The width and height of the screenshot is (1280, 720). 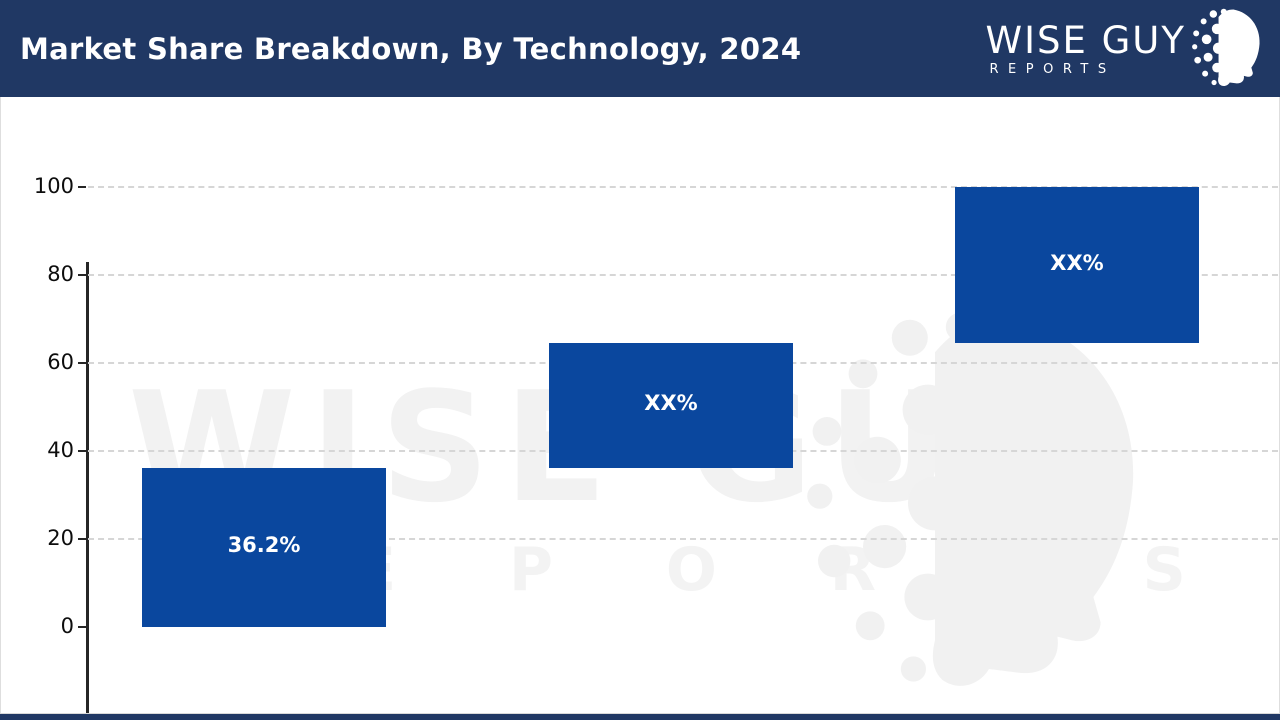 What do you see at coordinates (0, 408) in the screenshot?
I see `figure-left-border` at bounding box center [0, 408].